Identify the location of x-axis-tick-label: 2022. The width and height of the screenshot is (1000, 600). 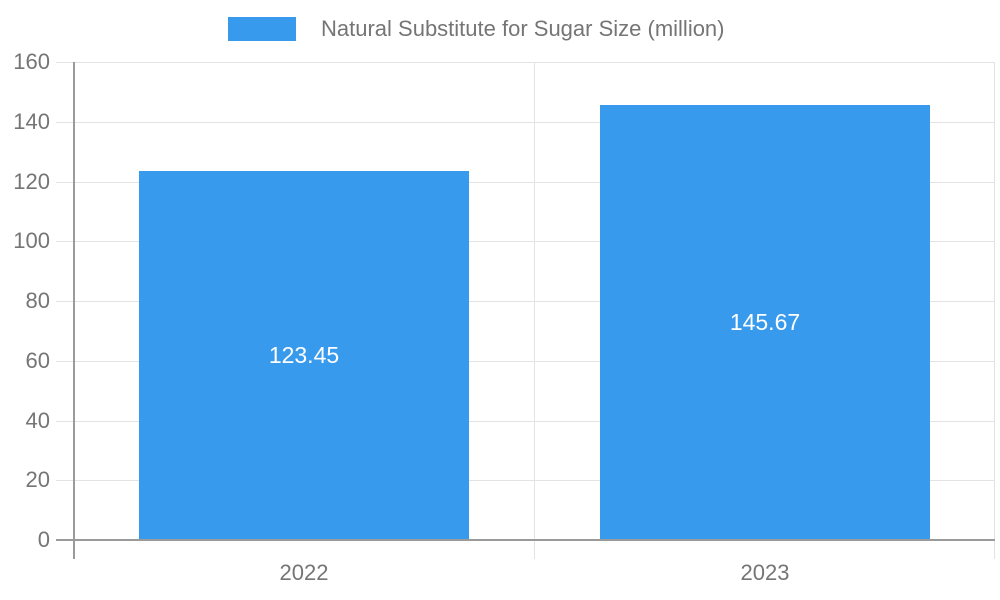
(304, 572).